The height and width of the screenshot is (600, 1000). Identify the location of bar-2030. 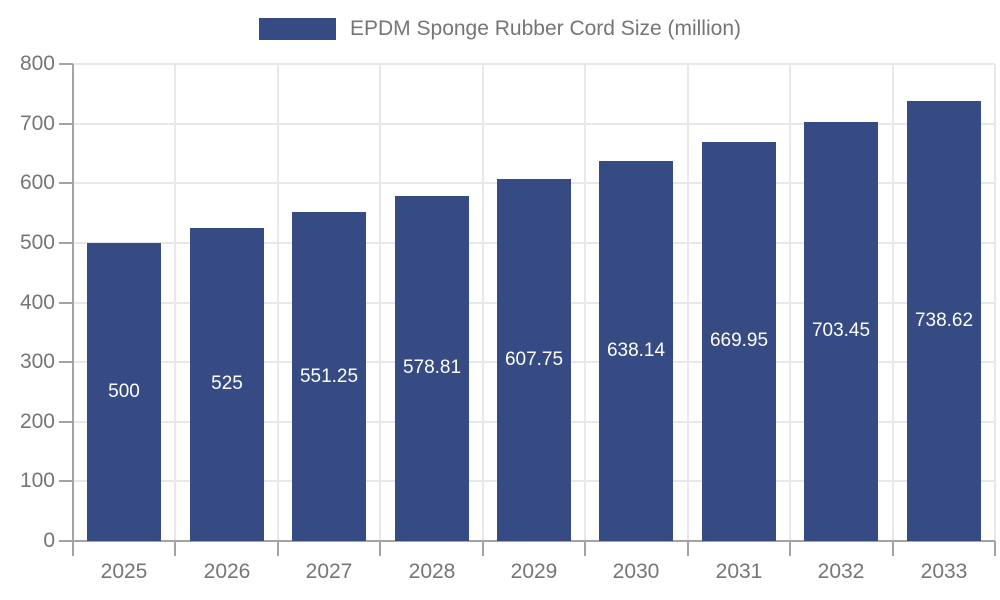
(636, 350).